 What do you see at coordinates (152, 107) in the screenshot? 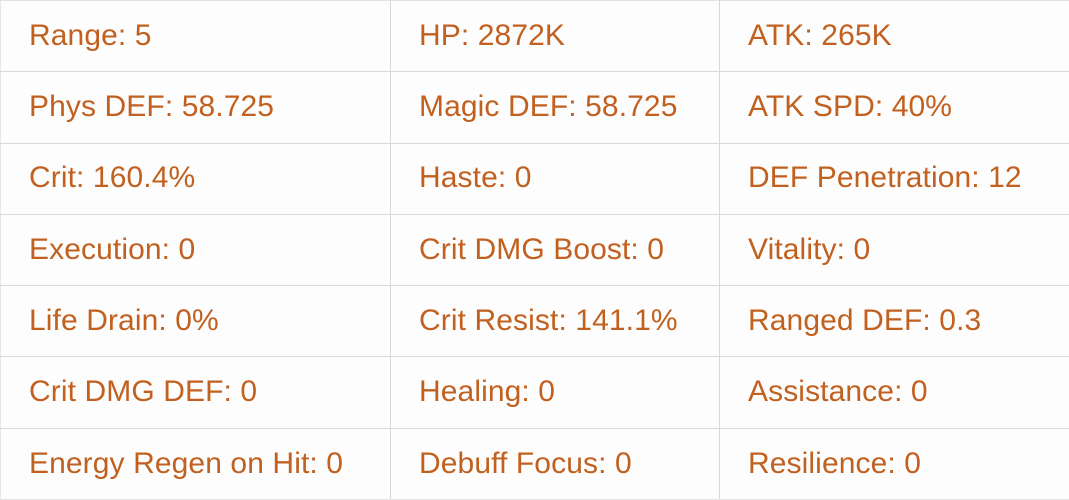
I see `stat-text: Phys DEF: 58.725` at bounding box center [152, 107].